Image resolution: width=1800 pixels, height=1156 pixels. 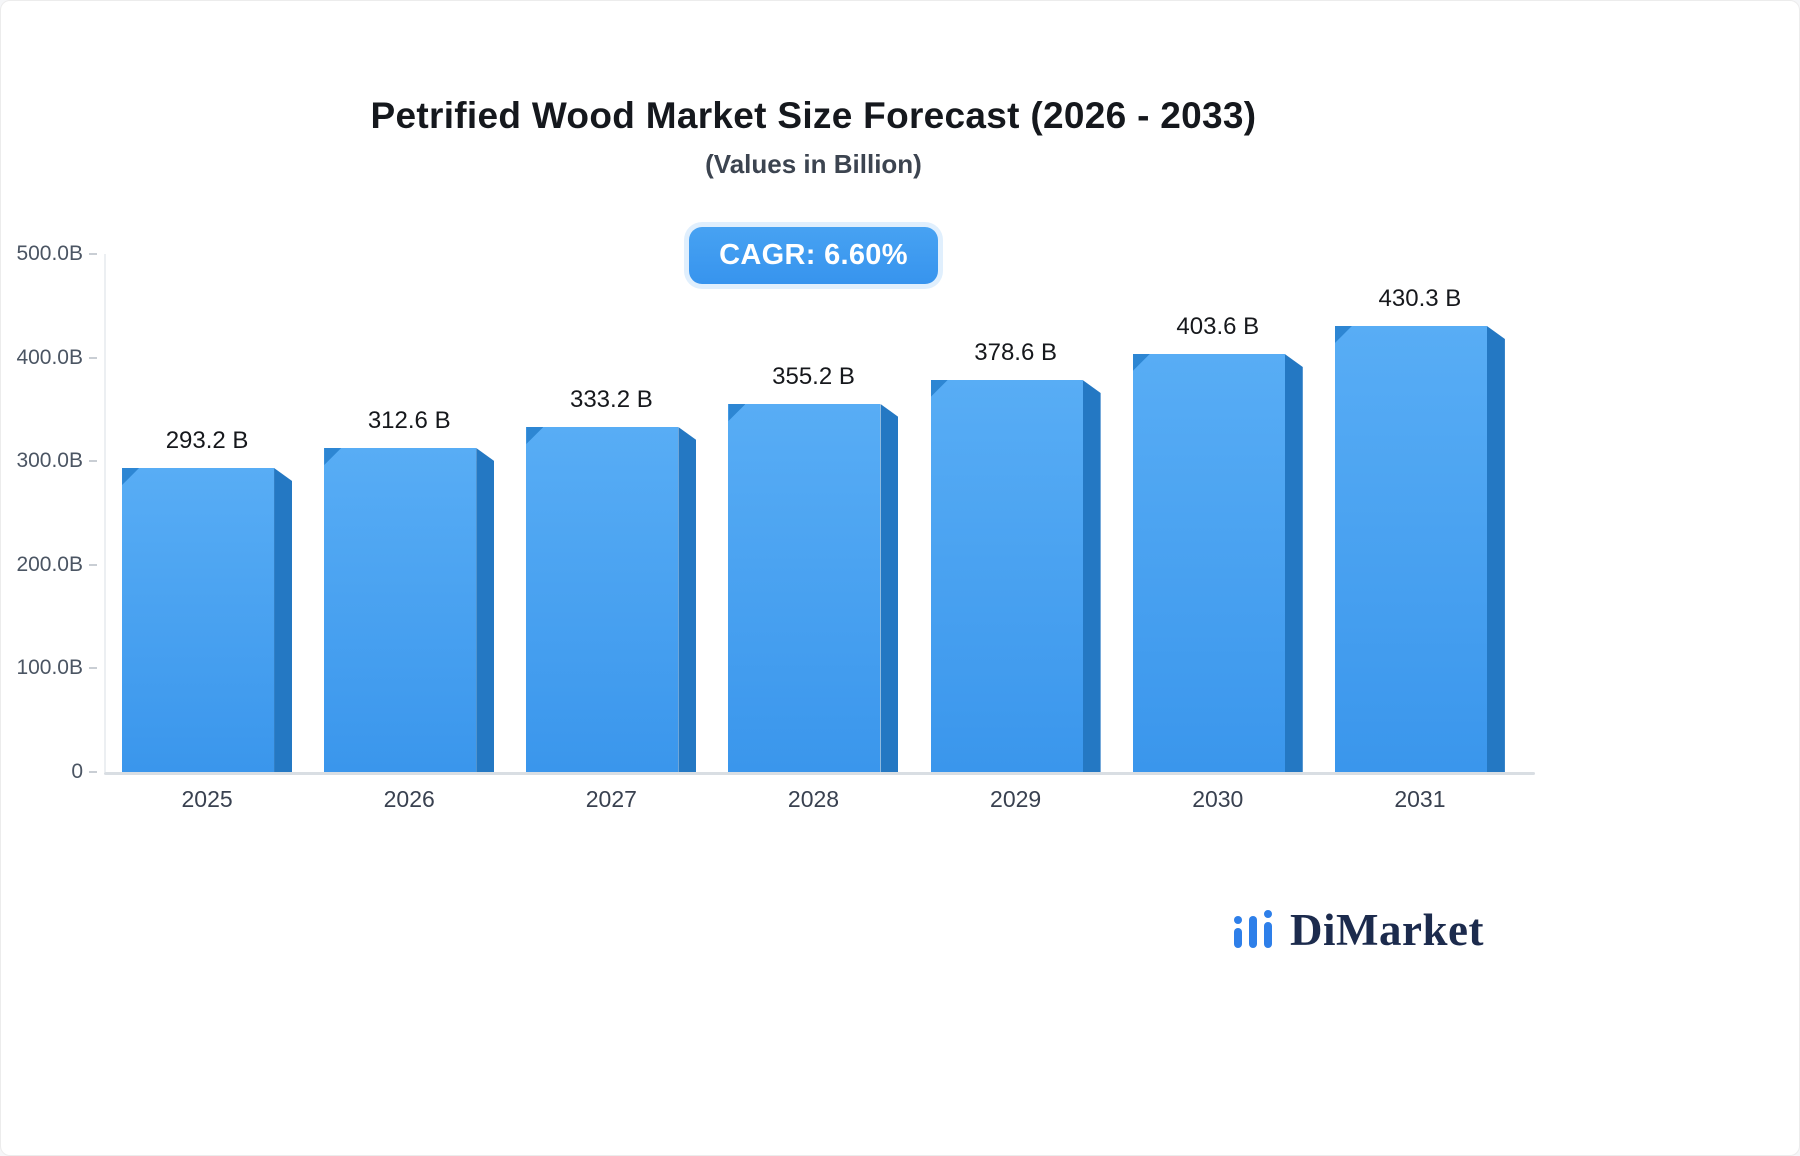 I want to click on bar-value-label: 378.6 B, so click(x=1015, y=352).